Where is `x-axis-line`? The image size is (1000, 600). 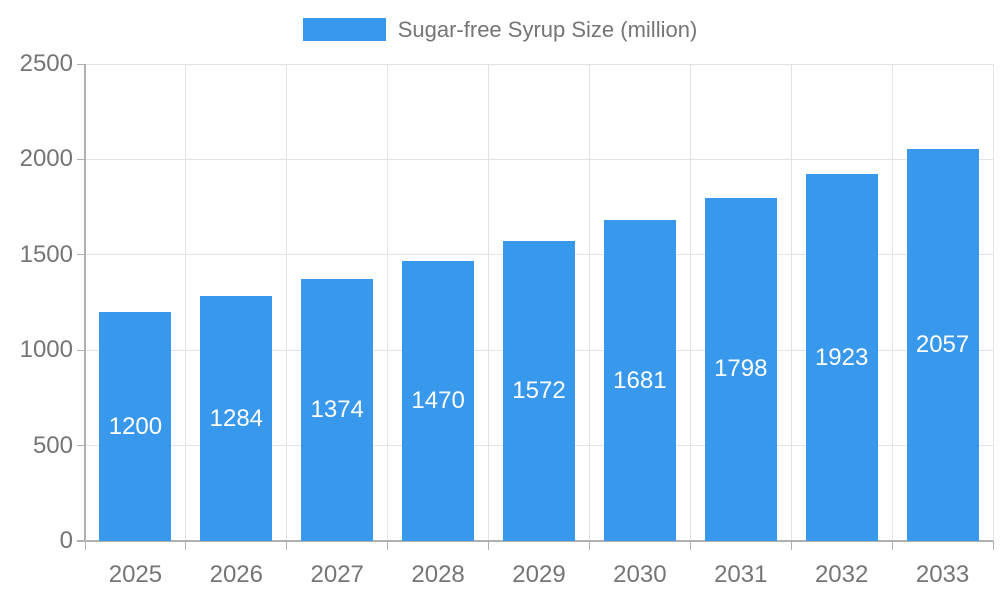
x-axis-line is located at coordinates (535, 541).